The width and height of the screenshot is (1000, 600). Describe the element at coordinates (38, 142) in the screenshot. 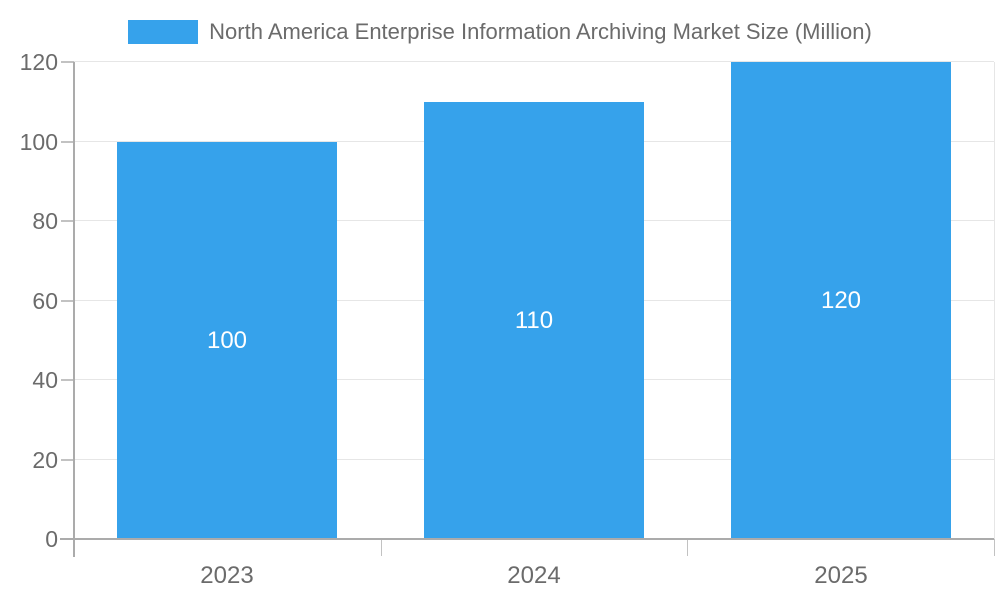

I see `y-tick-label: 100` at that location.